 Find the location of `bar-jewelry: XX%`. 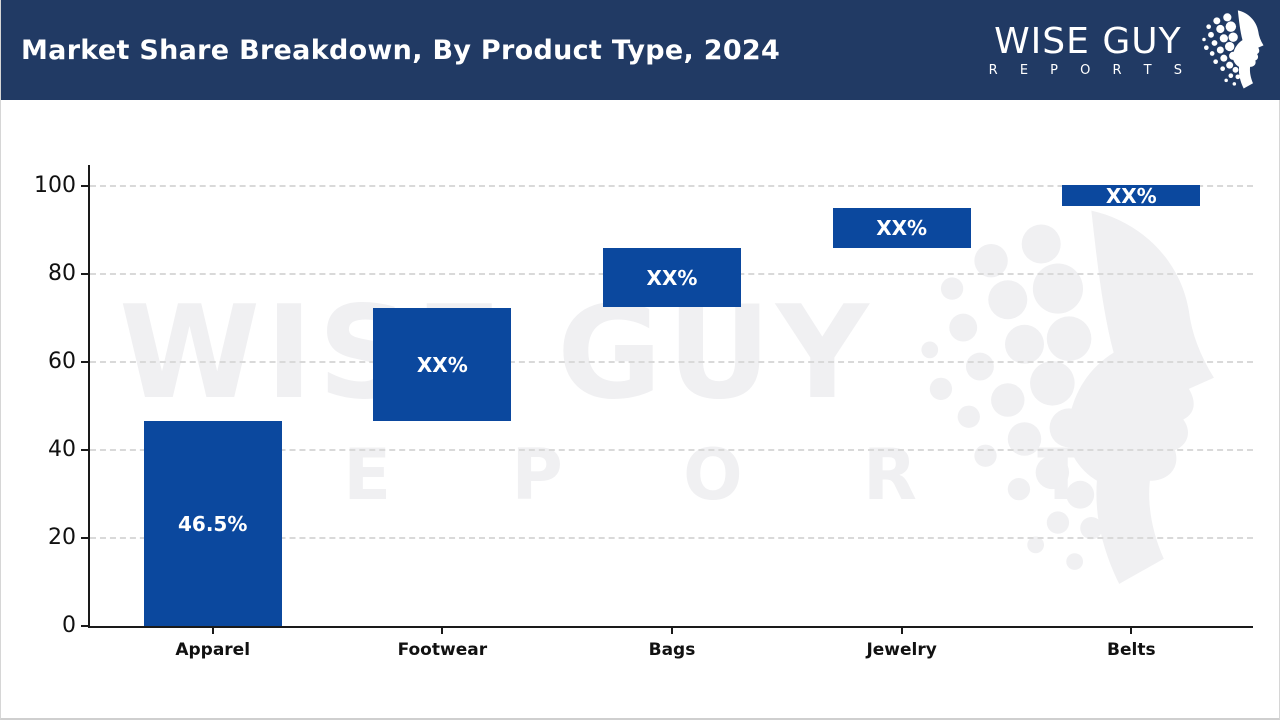

bar-jewelry: XX% is located at coordinates (901, 227).